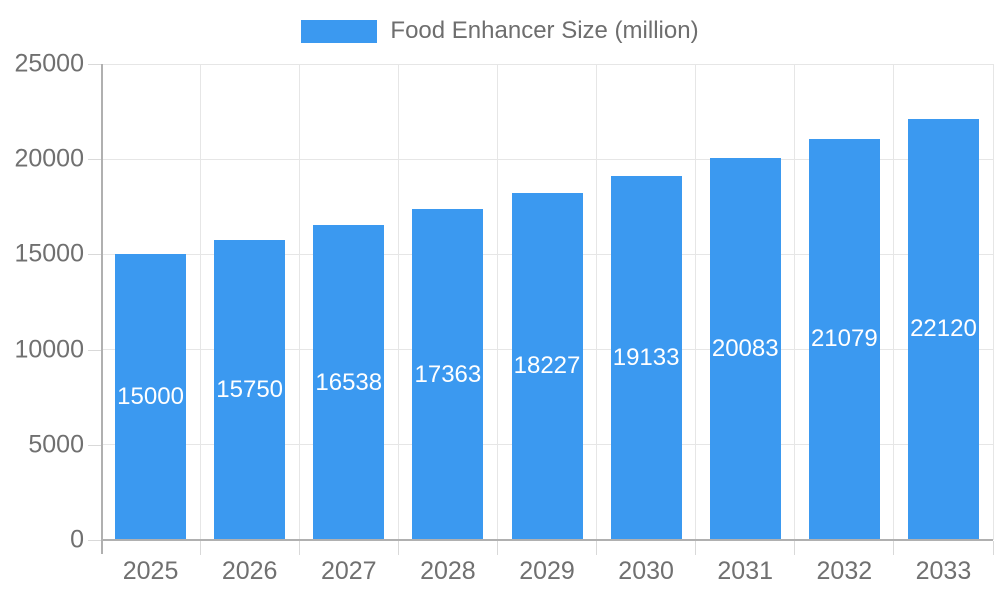 Image resolution: width=1000 pixels, height=600 pixels. I want to click on bar-value-label: 18227, so click(547, 366).